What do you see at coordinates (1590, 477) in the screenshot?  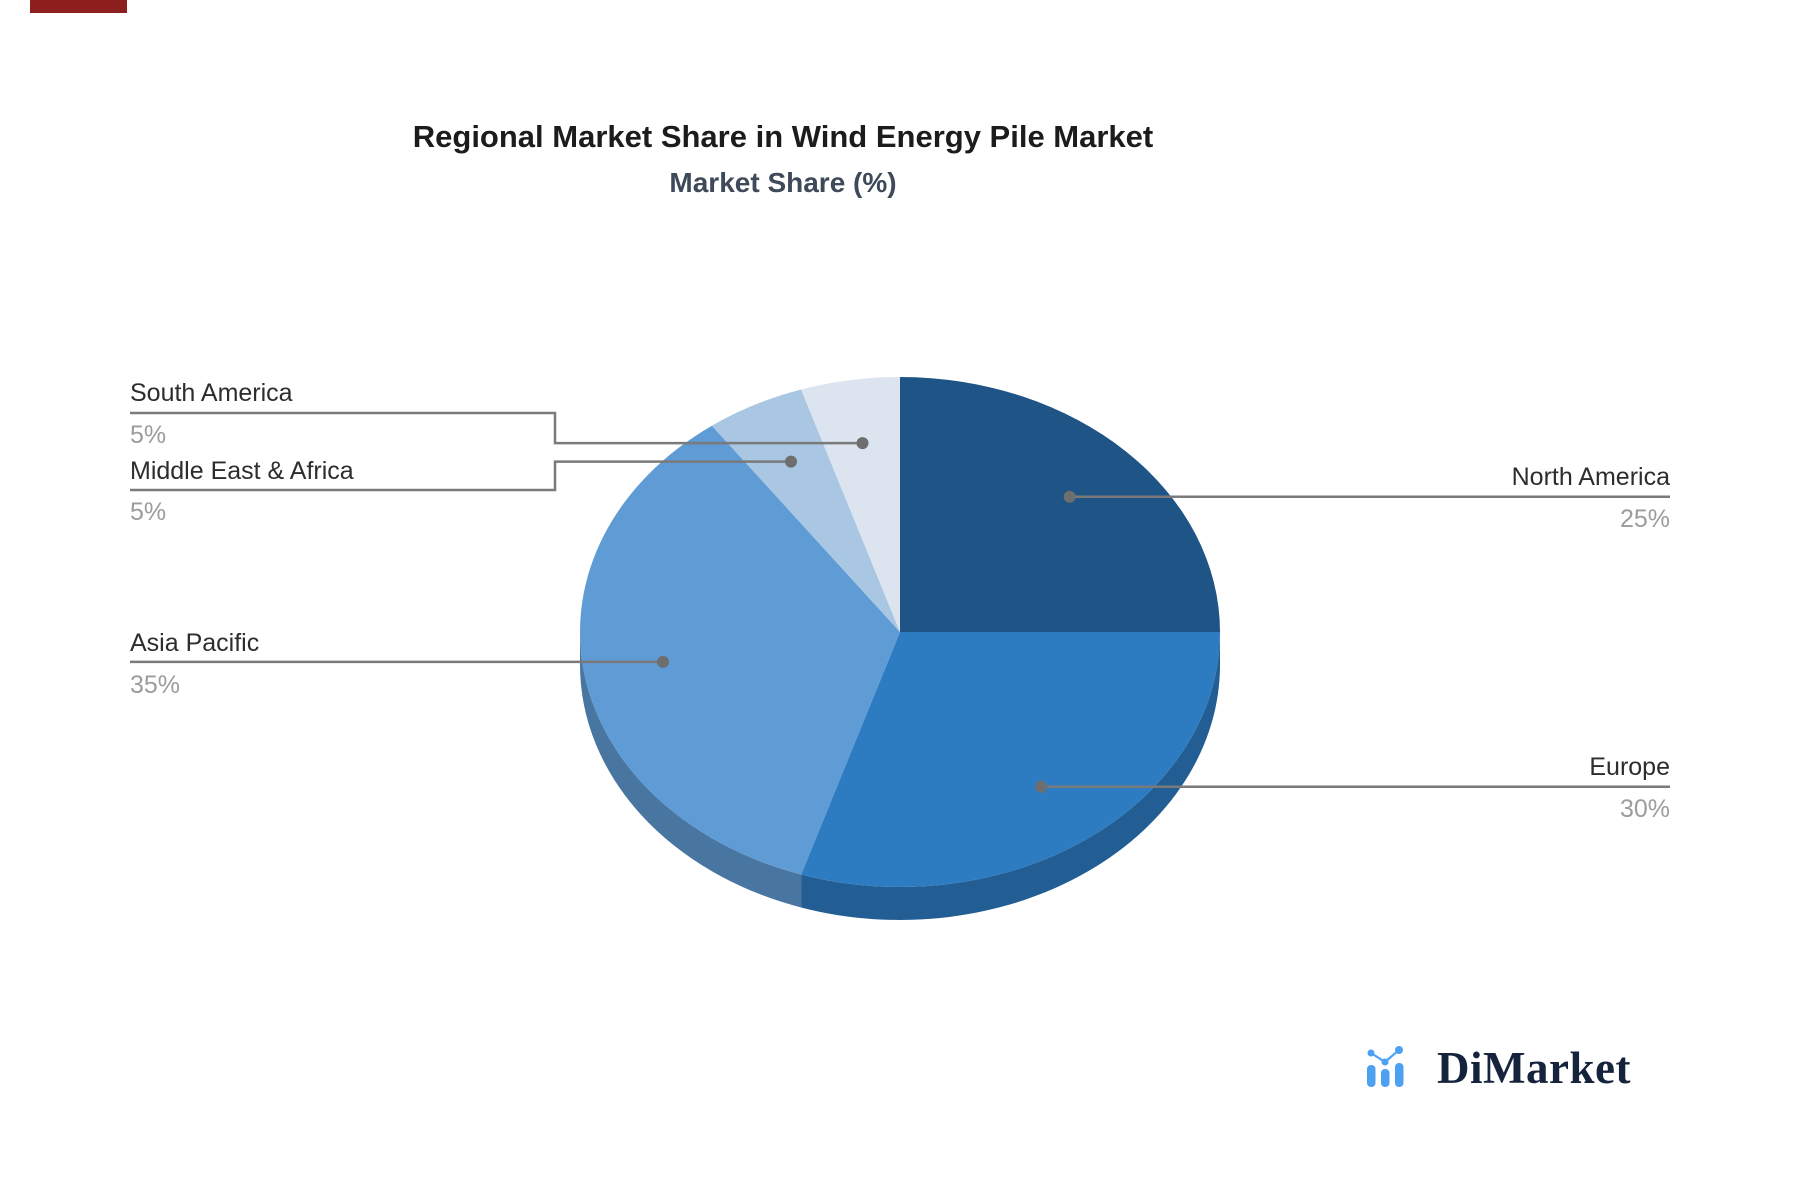 I see `slice-label-north-america: North America` at bounding box center [1590, 477].